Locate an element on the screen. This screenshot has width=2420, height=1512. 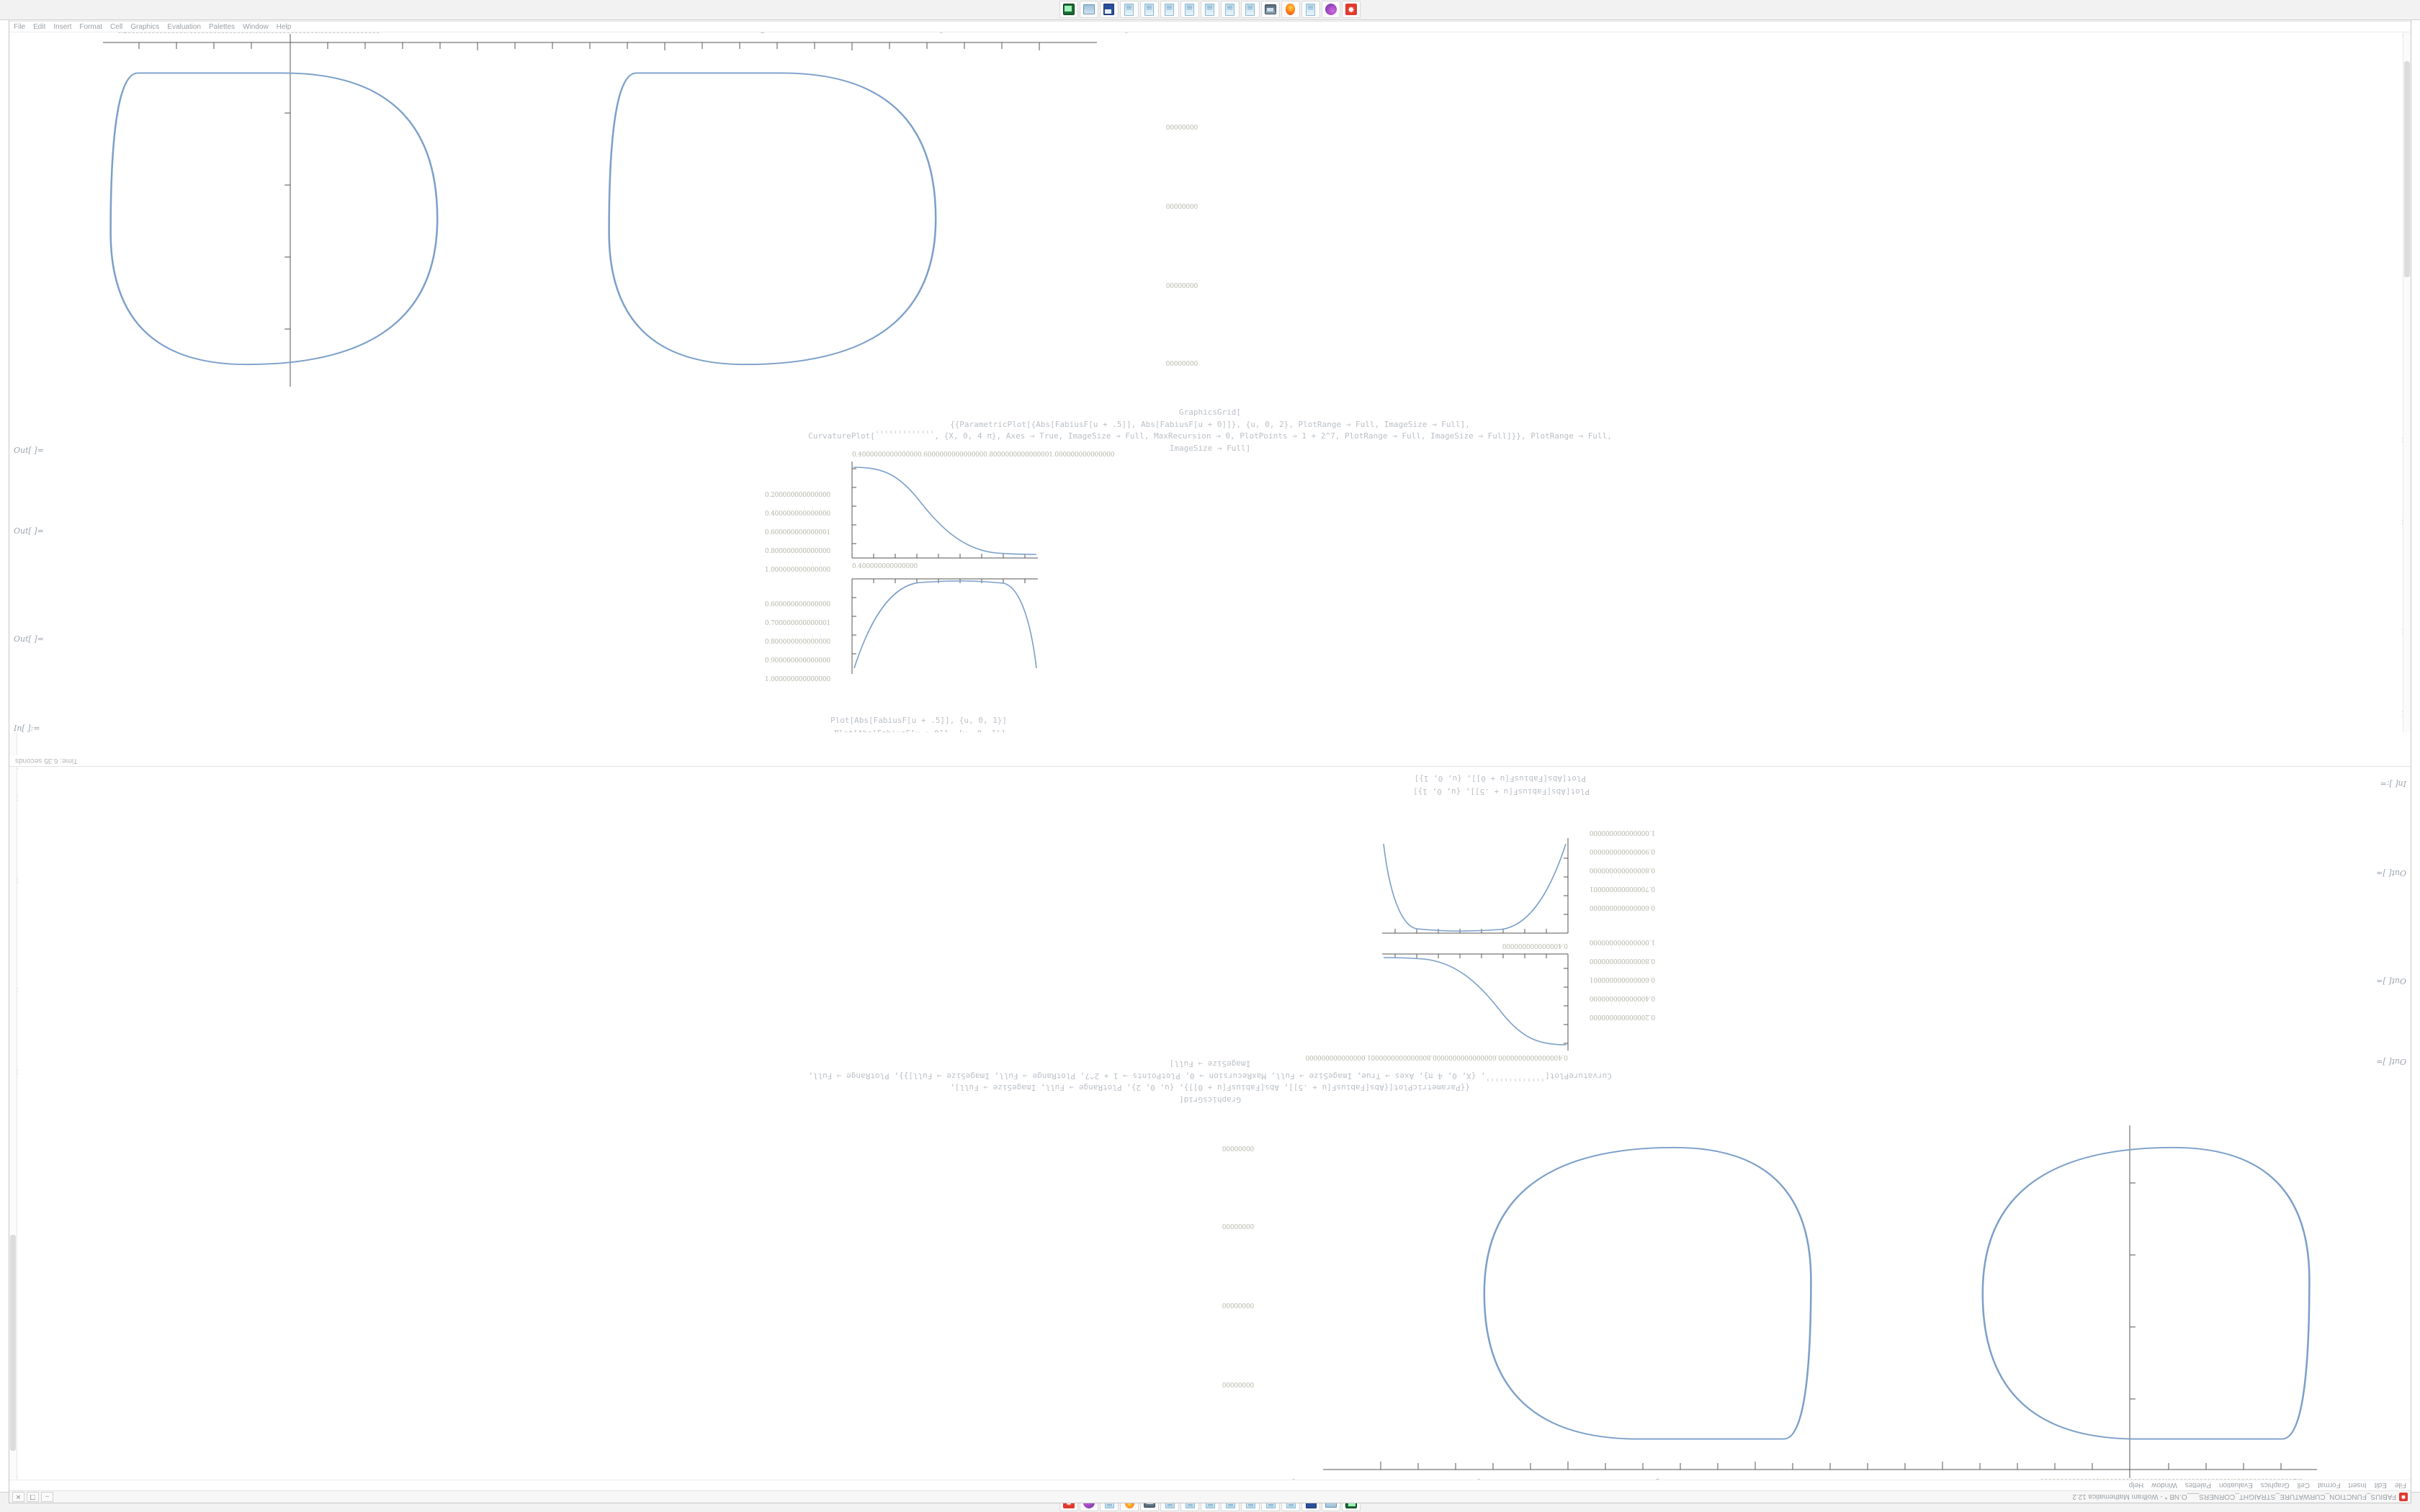
parametric-xtick-minus1: -1 is located at coordinates (1480, 1478).